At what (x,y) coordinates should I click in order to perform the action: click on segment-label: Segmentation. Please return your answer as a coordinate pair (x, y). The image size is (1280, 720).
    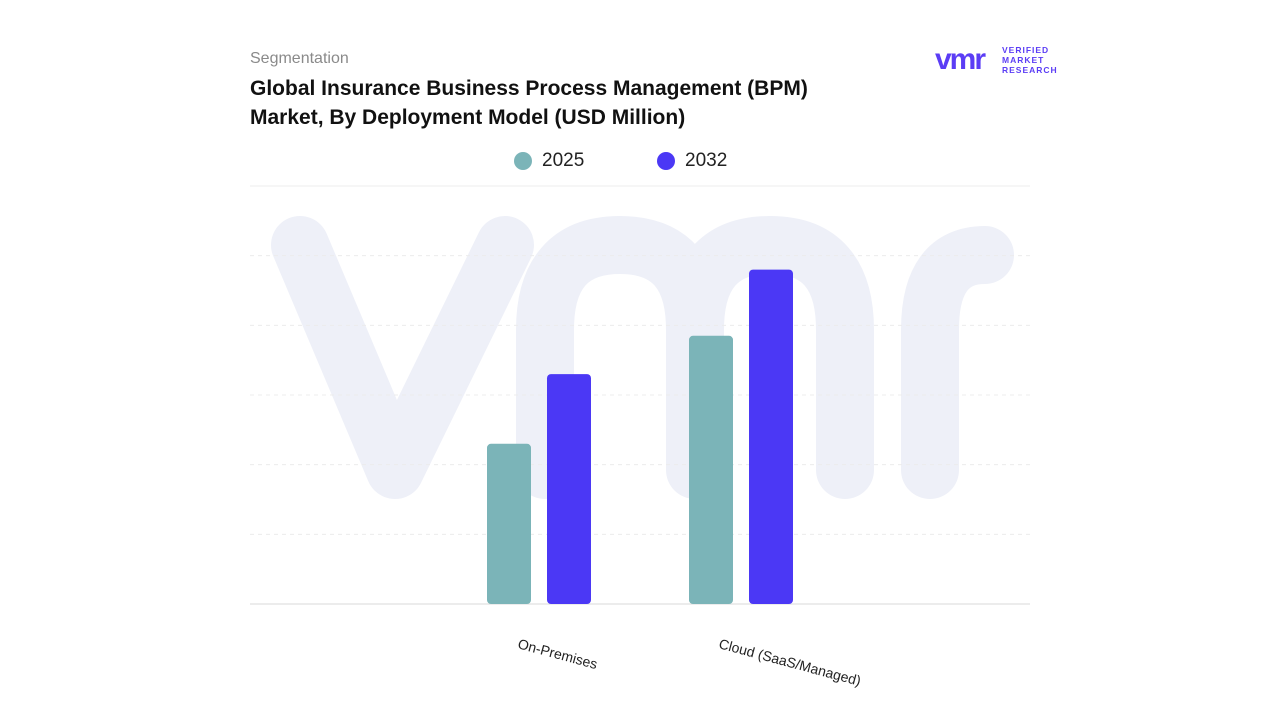
    Looking at the image, I should click on (299, 58).